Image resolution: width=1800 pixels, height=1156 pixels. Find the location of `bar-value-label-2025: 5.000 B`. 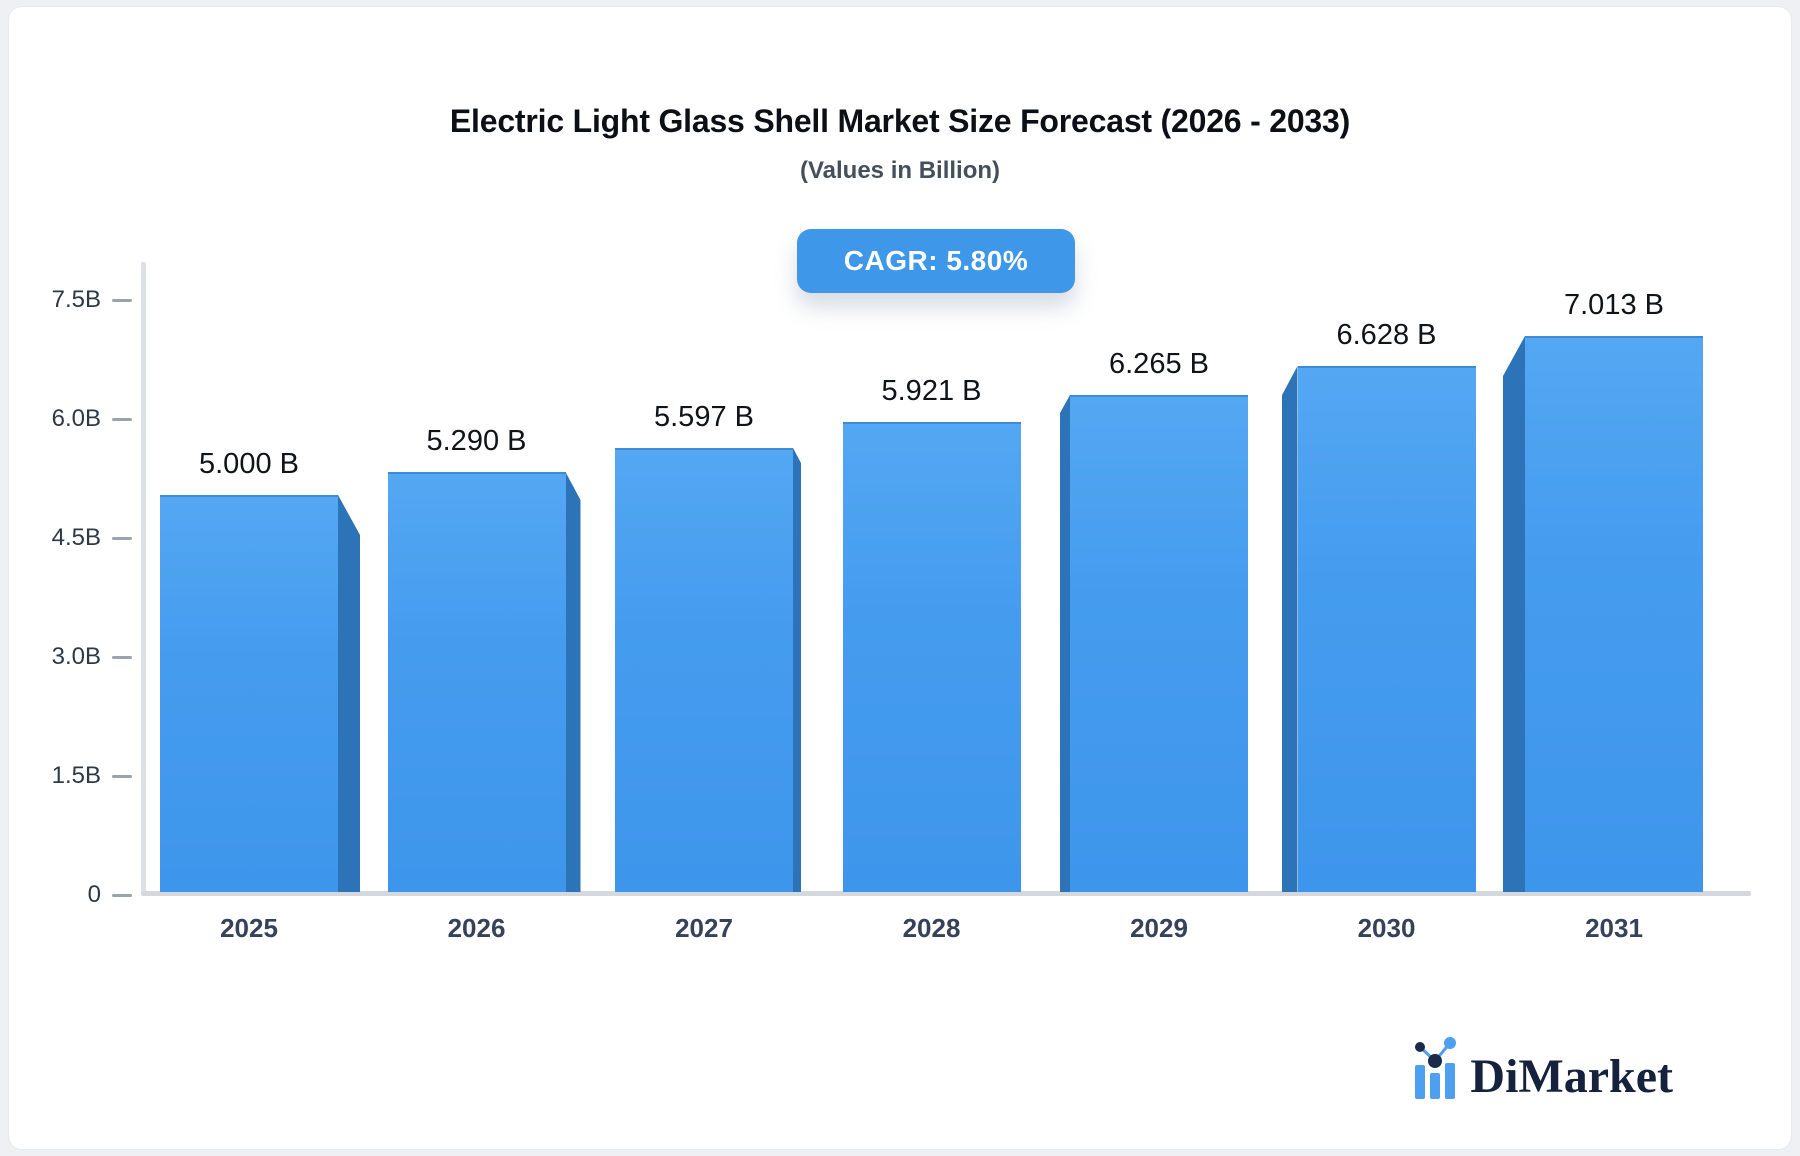

bar-value-label-2025: 5.000 B is located at coordinates (249, 464).